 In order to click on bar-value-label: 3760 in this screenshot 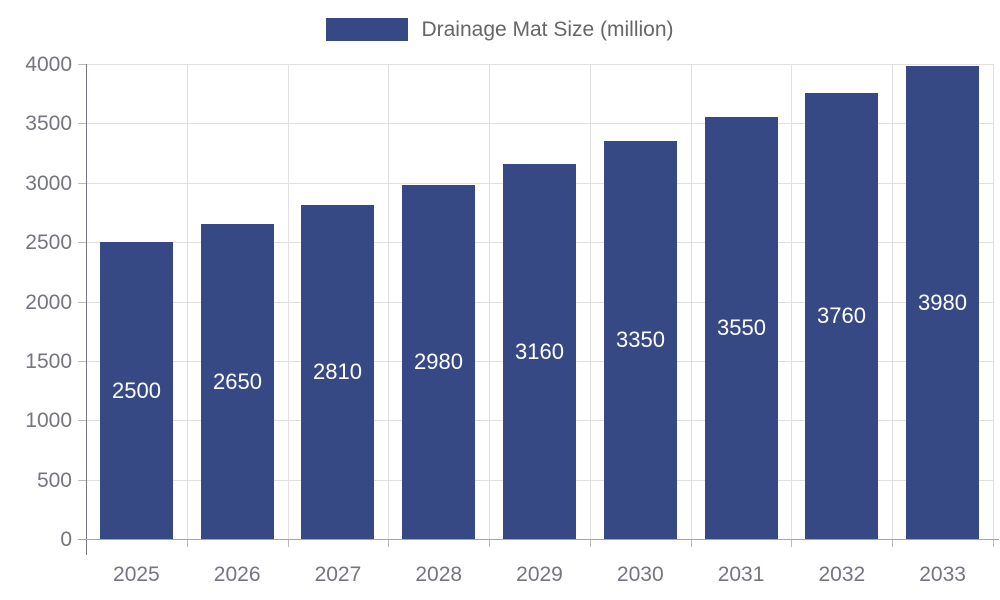, I will do `click(841, 315)`.